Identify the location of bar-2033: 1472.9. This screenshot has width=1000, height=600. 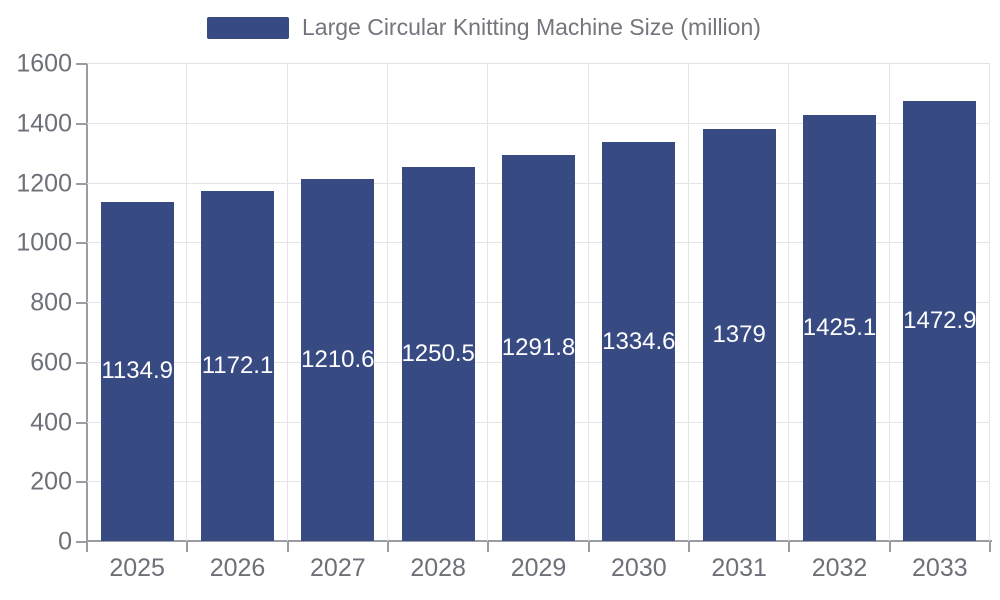
(940, 320).